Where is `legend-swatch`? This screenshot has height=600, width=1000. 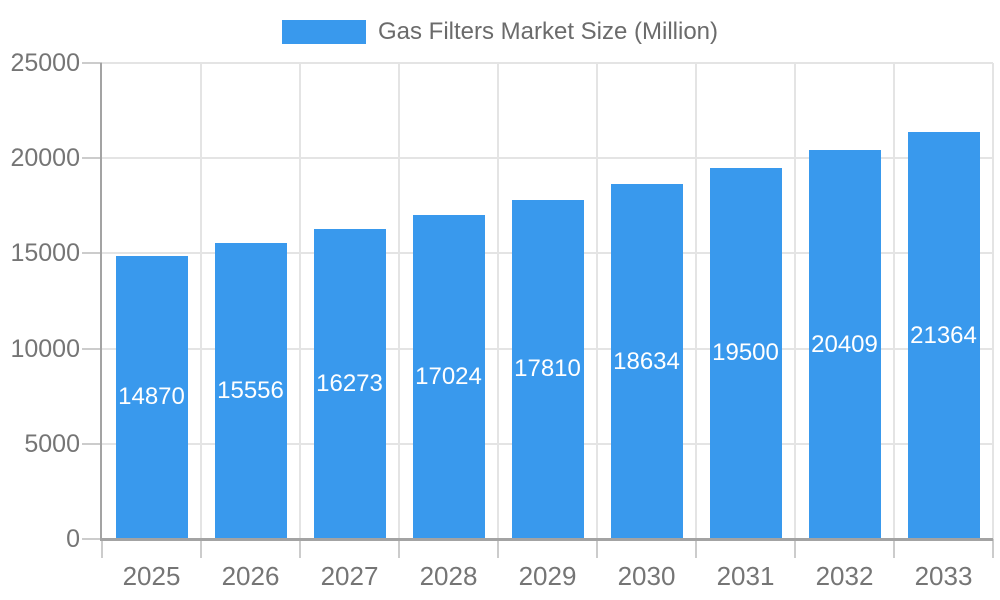 legend-swatch is located at coordinates (323, 32).